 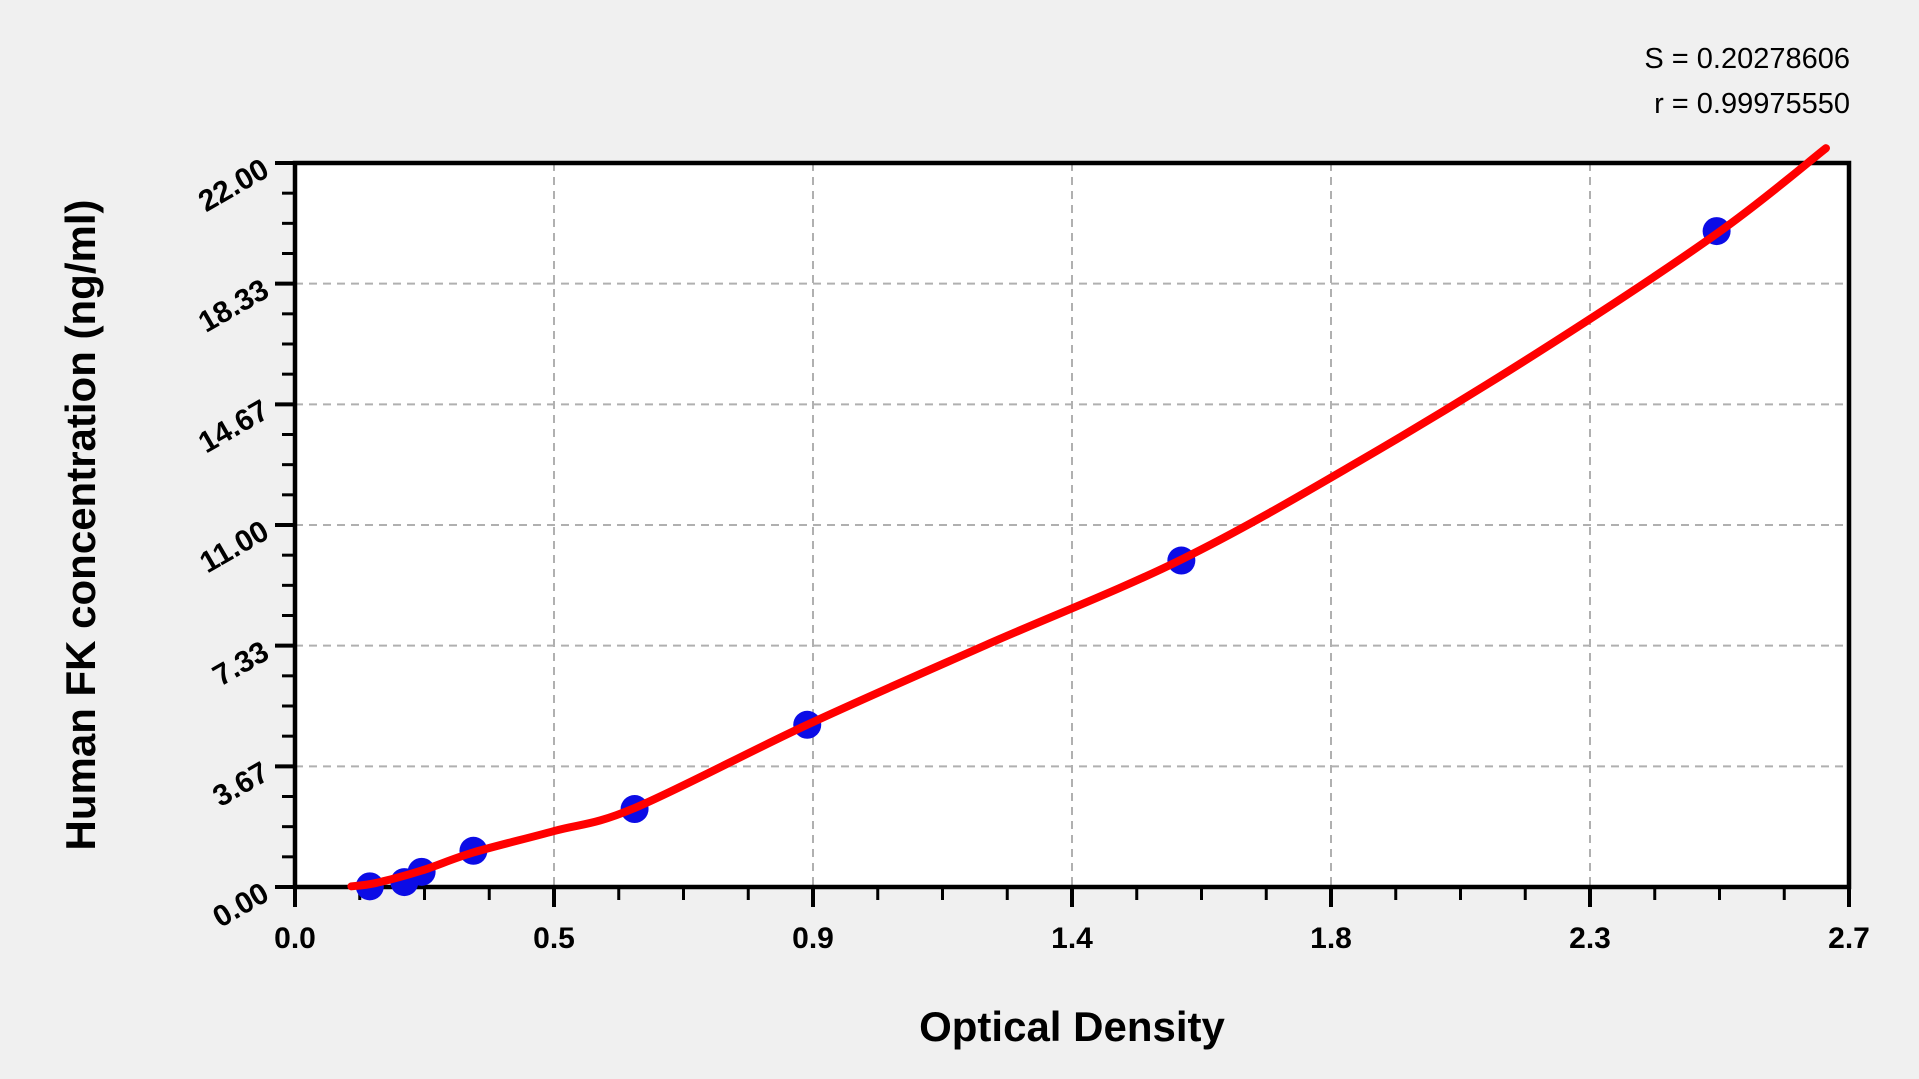 I want to click on x-axis-title: Optical Density, so click(x=1072, y=1026).